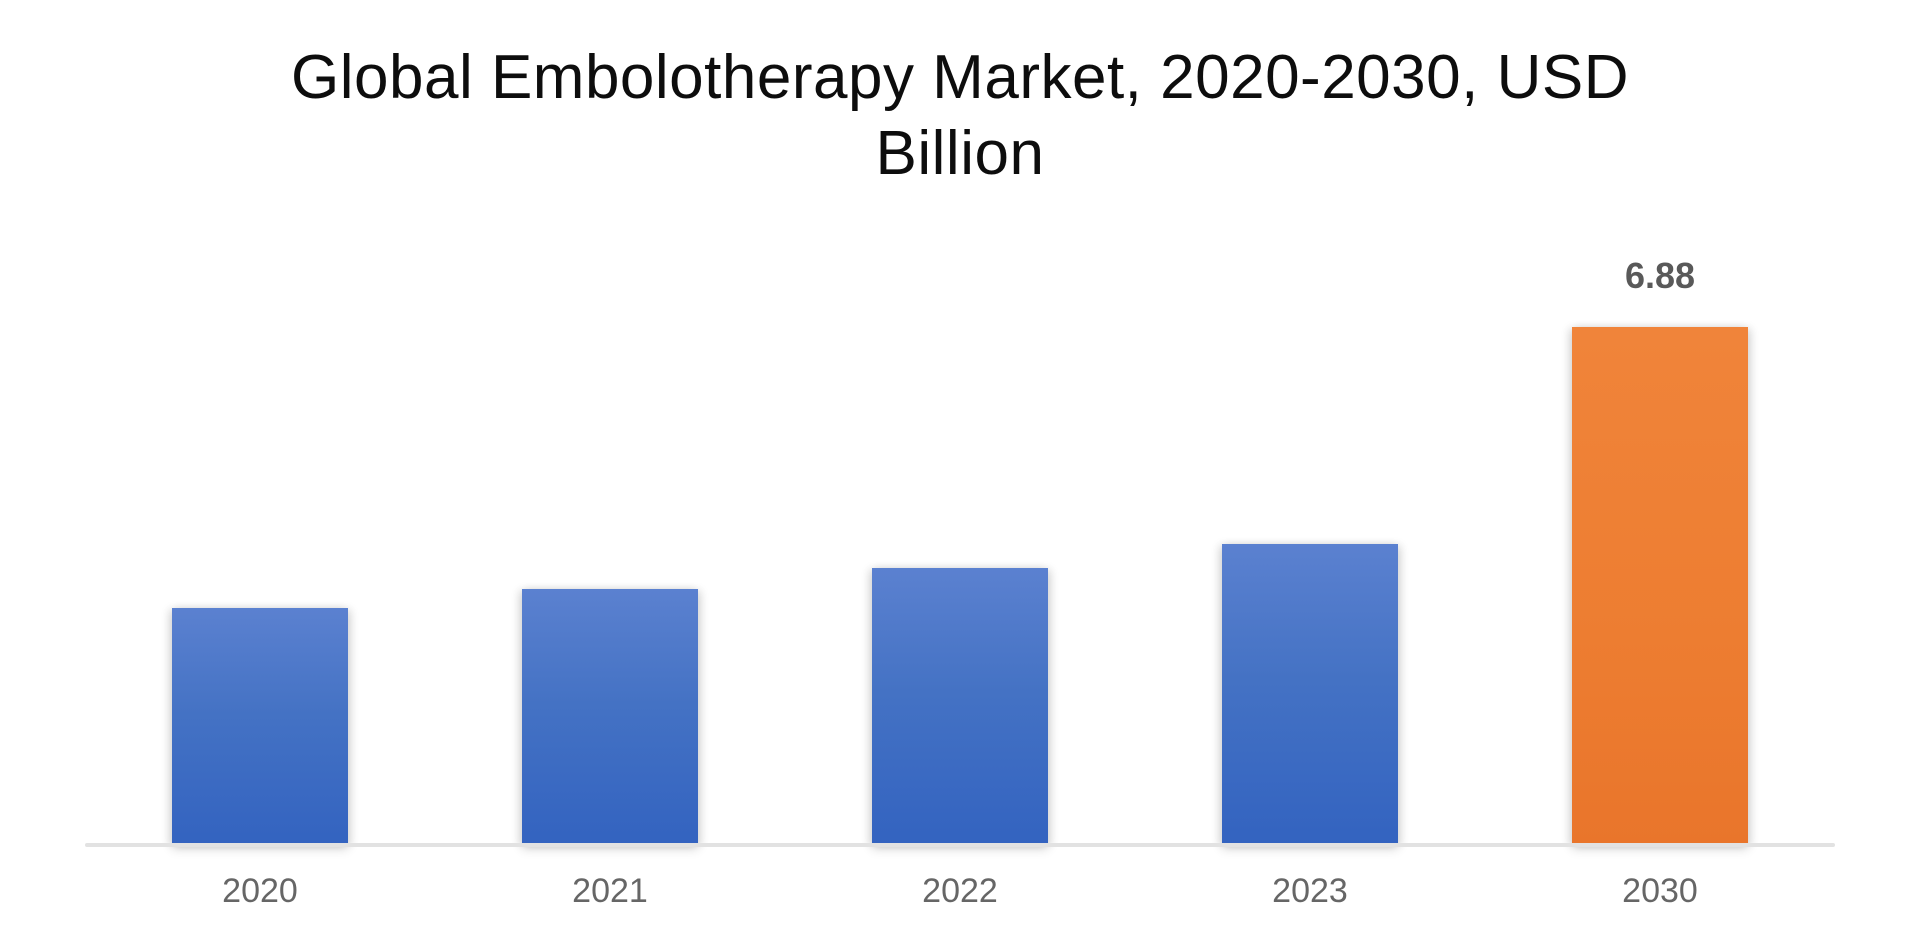  I want to click on bar-2022, so click(960, 706).